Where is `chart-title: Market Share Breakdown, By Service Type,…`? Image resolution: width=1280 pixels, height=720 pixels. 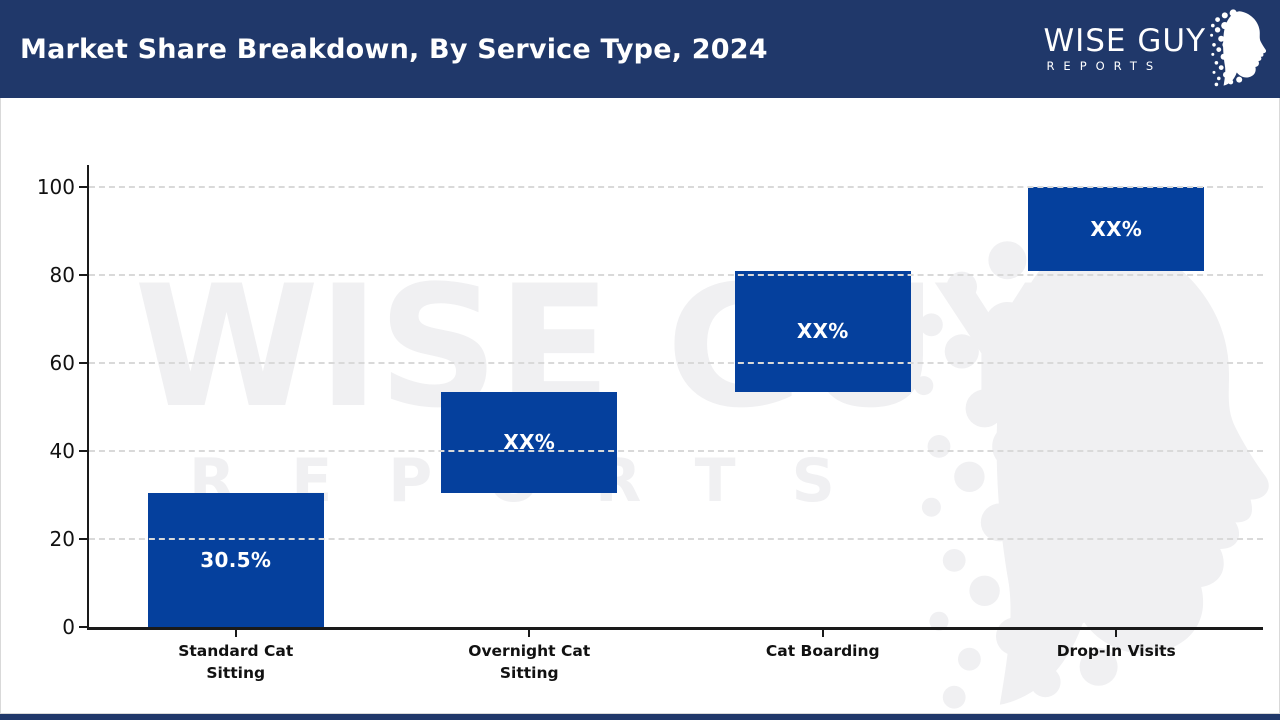
chart-title: Market Share Breakdown, By Service Type,… is located at coordinates (394, 49).